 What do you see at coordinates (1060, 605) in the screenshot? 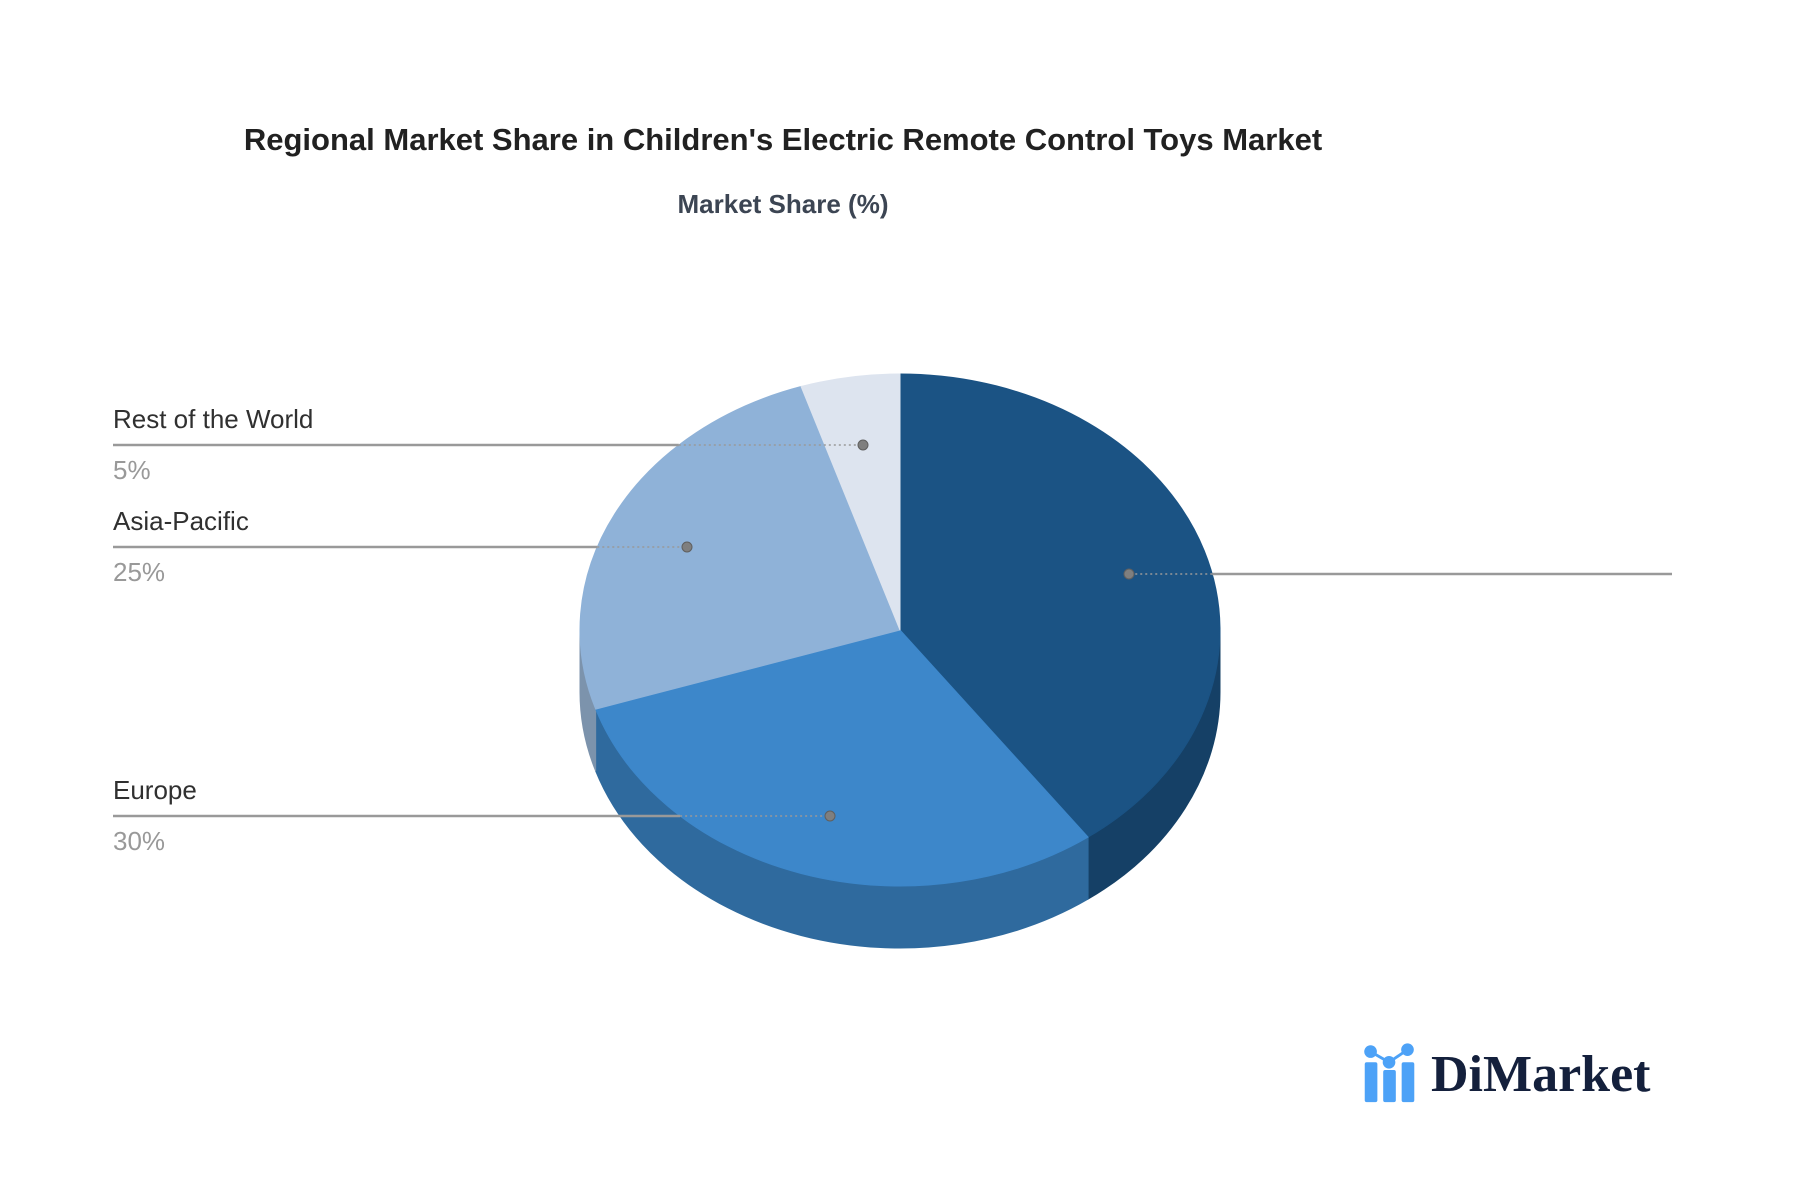
I see `pie-slice-north-america` at bounding box center [1060, 605].